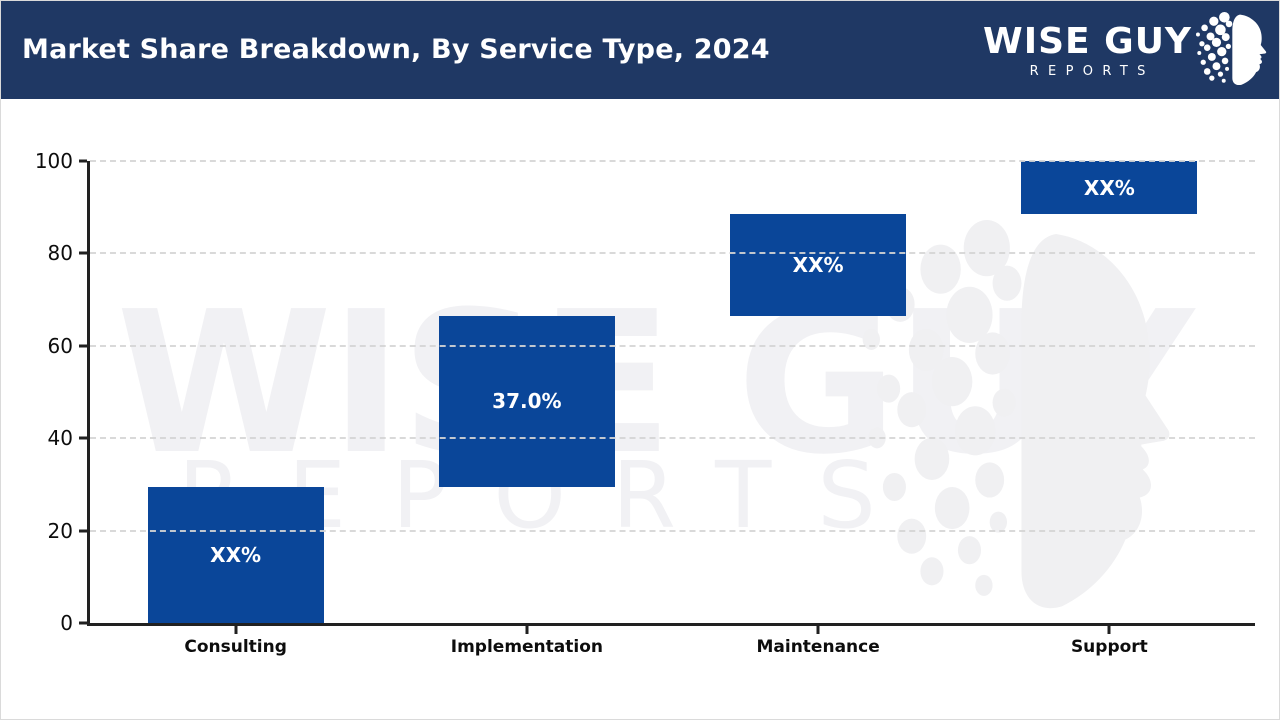  I want to click on x-axis-tick-maintenance, so click(818, 630).